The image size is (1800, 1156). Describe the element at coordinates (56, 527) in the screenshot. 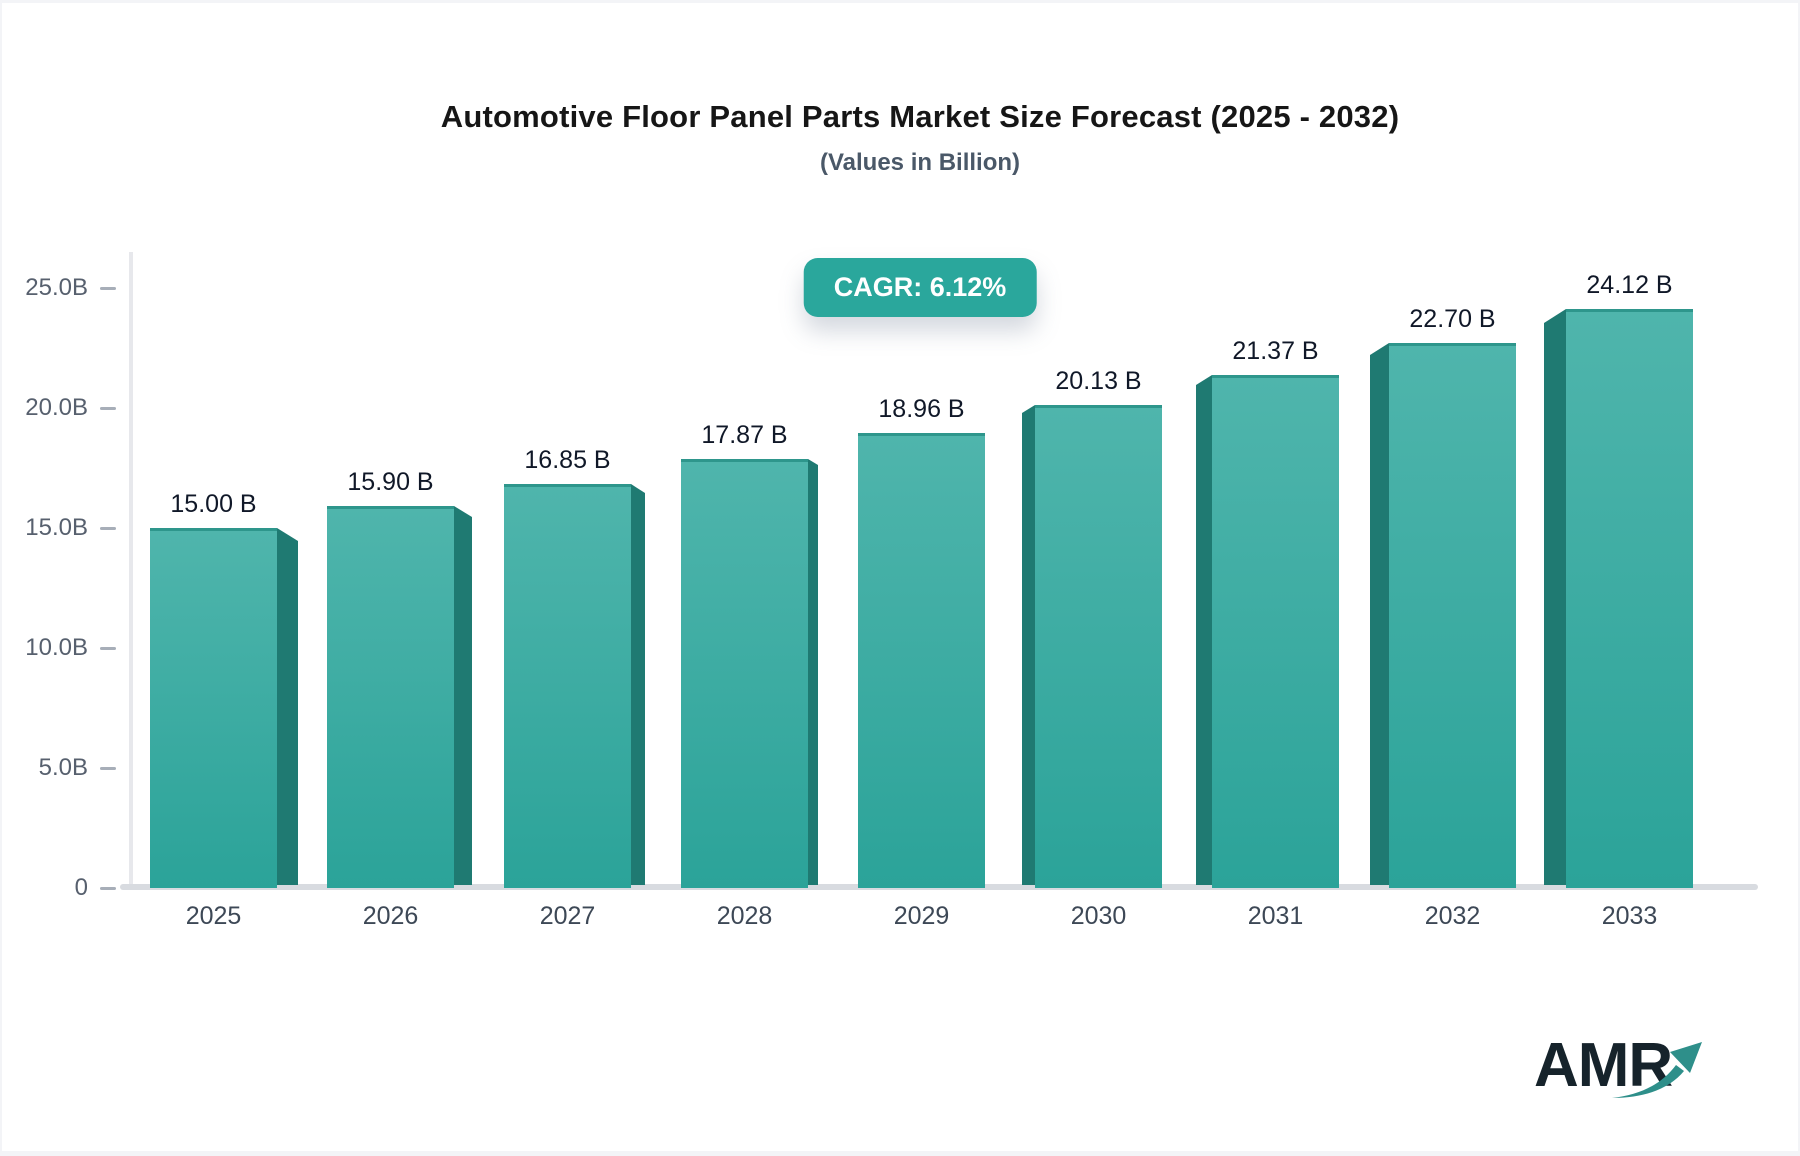

I see `y-tick-label: 15.0B` at that location.